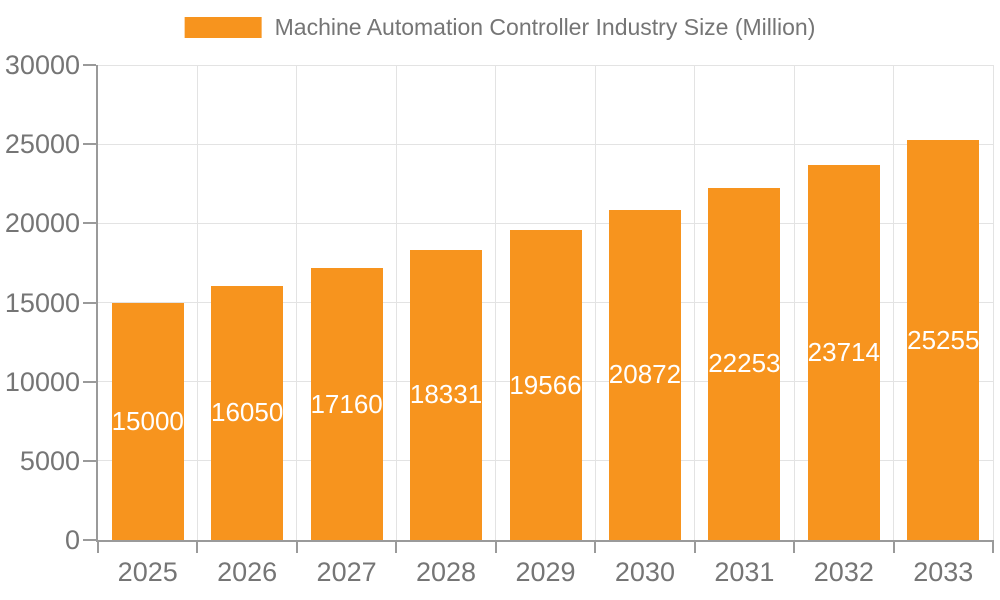 The width and height of the screenshot is (1000, 600). Describe the element at coordinates (744, 572) in the screenshot. I see `x-tick-label: 2031` at that location.